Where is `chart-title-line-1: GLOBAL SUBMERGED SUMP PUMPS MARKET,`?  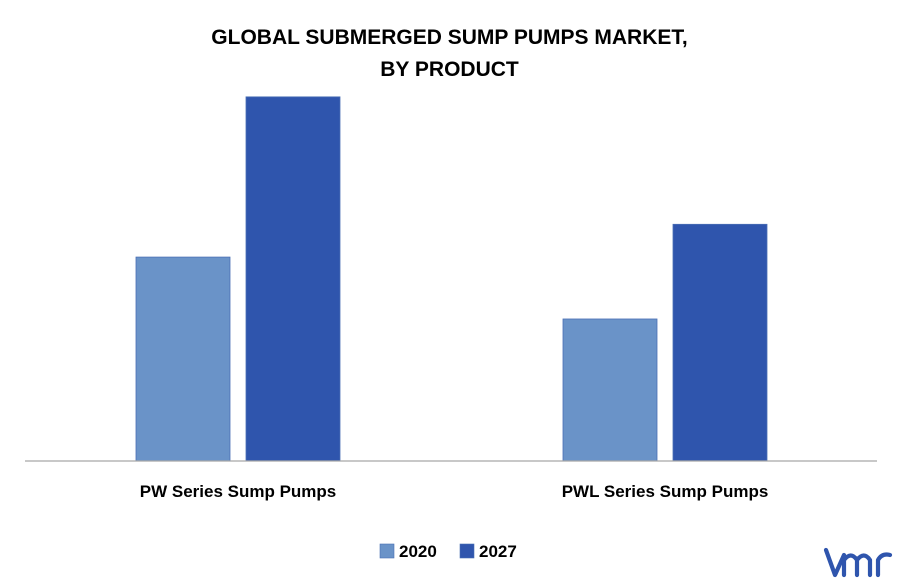
chart-title-line-1: GLOBAL SUBMERGED SUMP PUMPS MARKET, is located at coordinates (449, 37).